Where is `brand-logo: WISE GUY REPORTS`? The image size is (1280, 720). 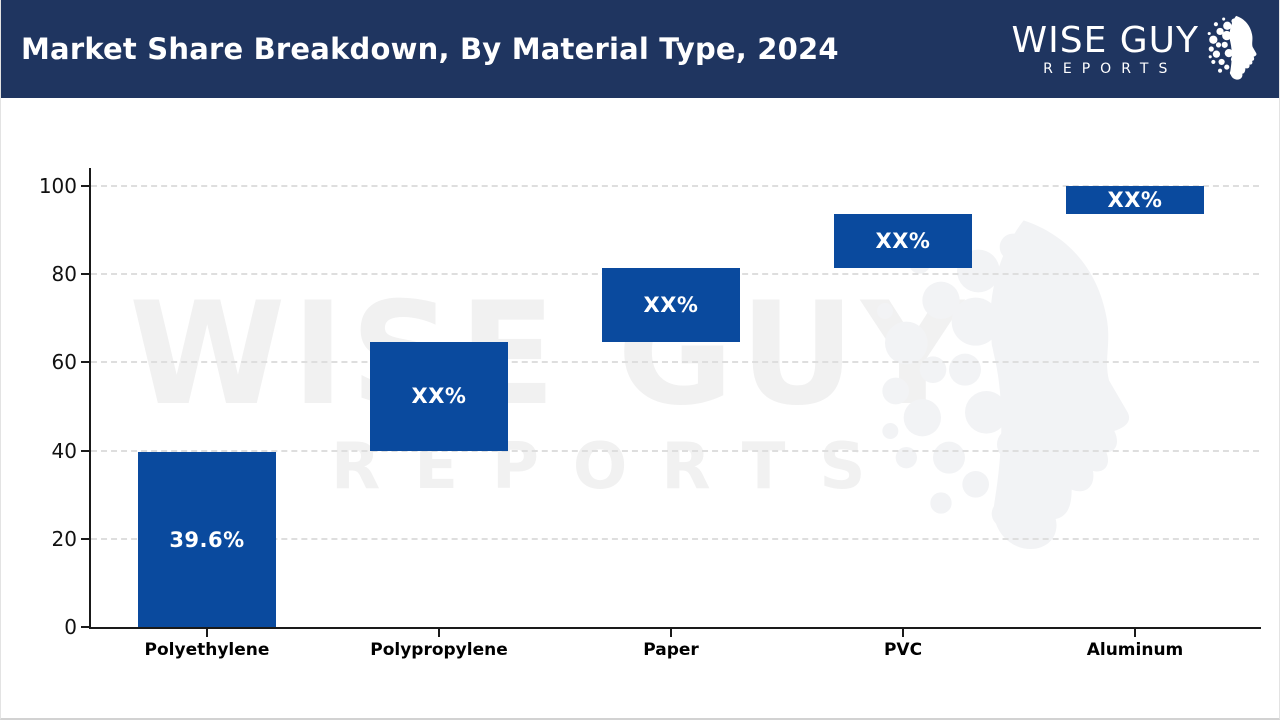 brand-logo: WISE GUY REPORTS is located at coordinates (1139, 49).